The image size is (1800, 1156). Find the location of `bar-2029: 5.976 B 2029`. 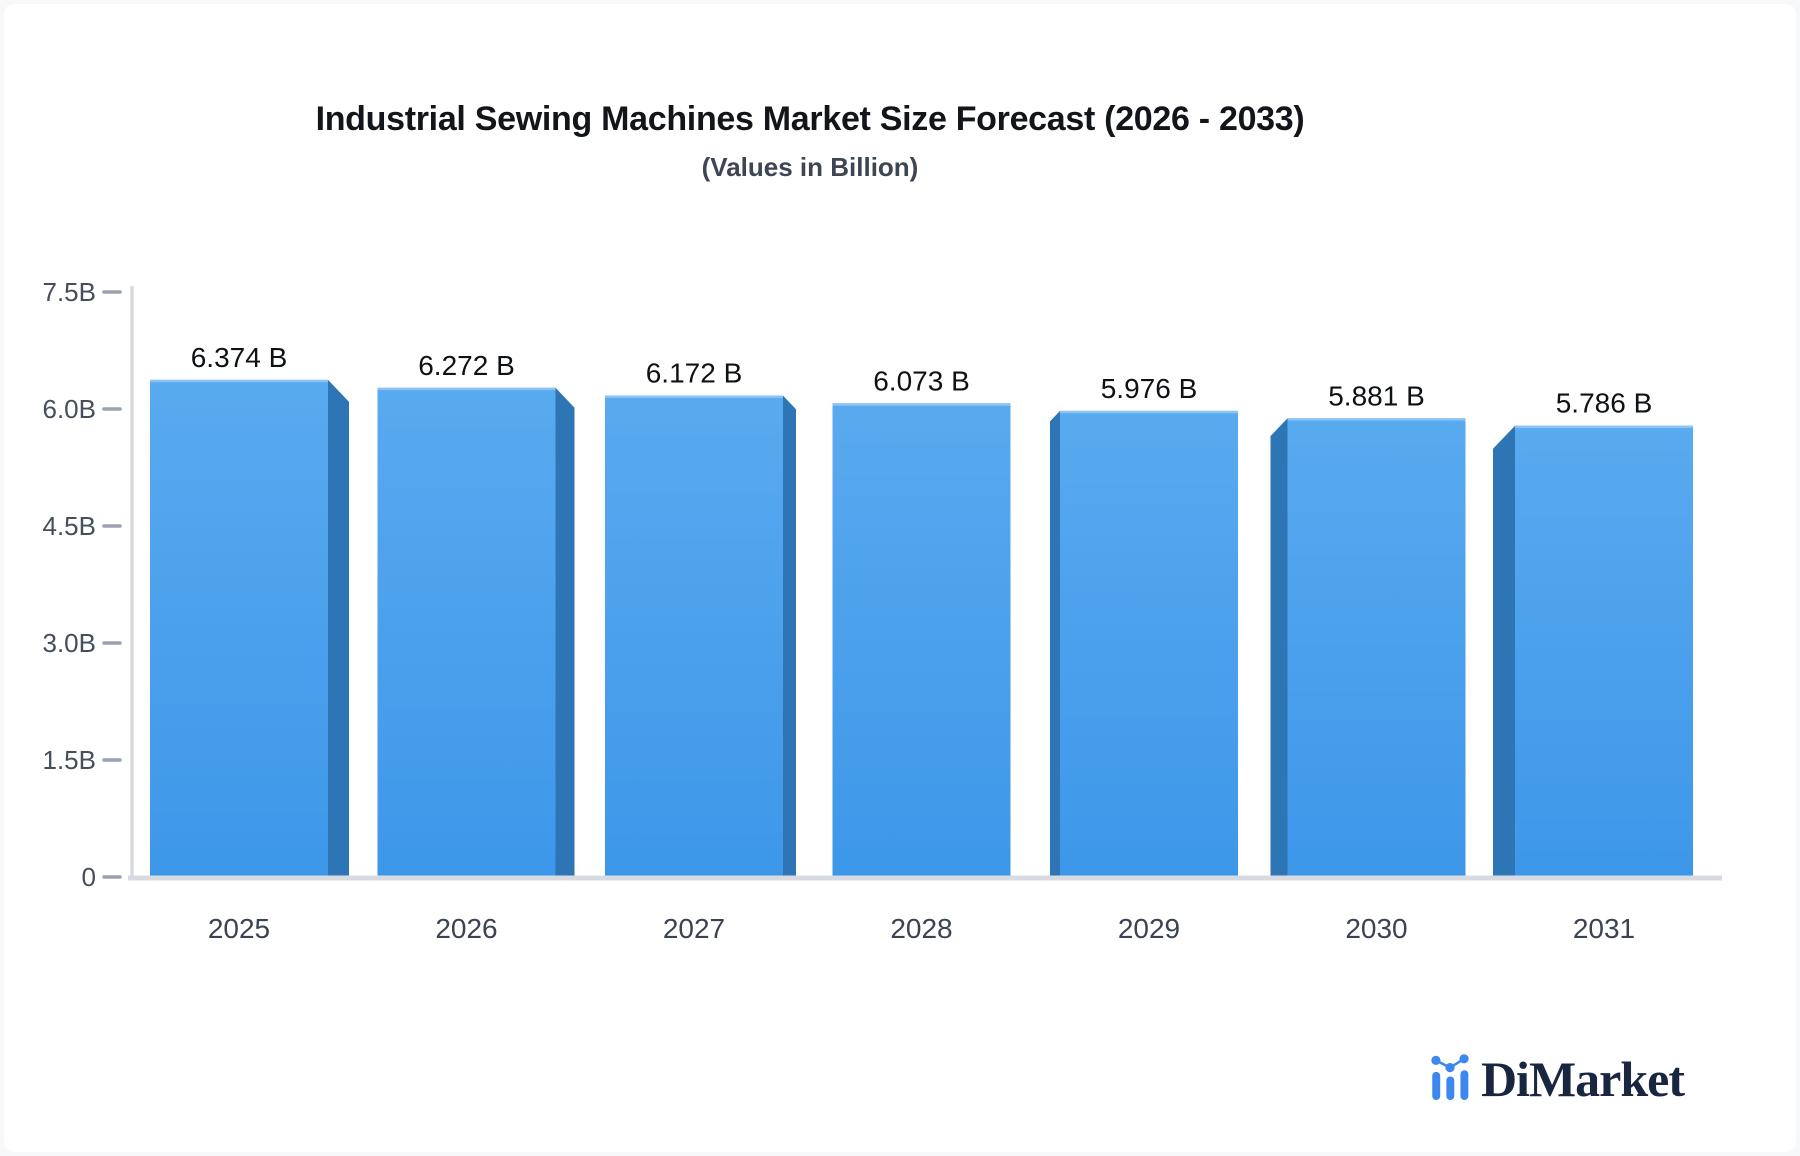

bar-2029: 5.976 B 2029 is located at coordinates (1144, 658).